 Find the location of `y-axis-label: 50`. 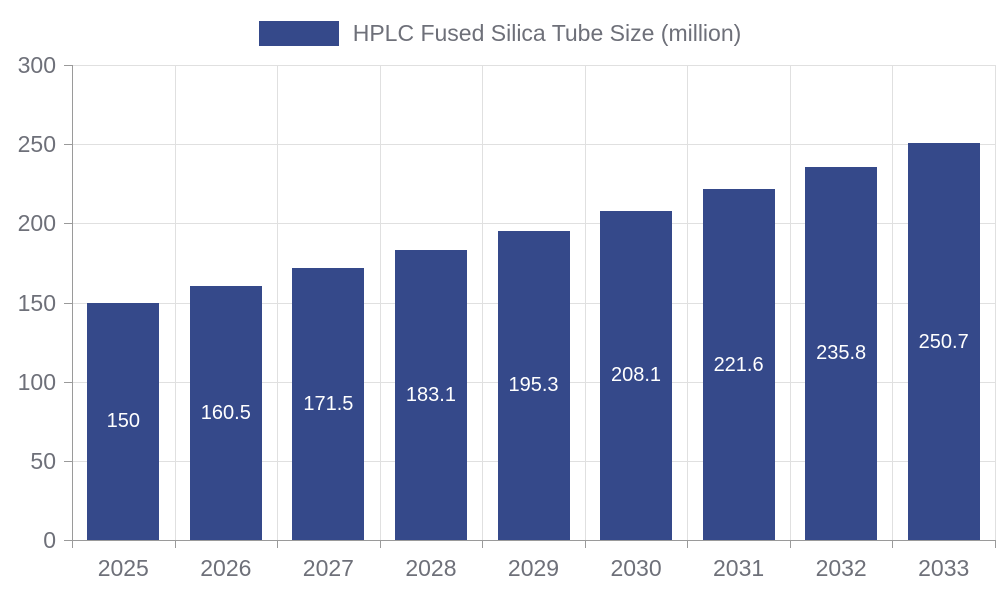

y-axis-label: 50 is located at coordinates (43, 460).